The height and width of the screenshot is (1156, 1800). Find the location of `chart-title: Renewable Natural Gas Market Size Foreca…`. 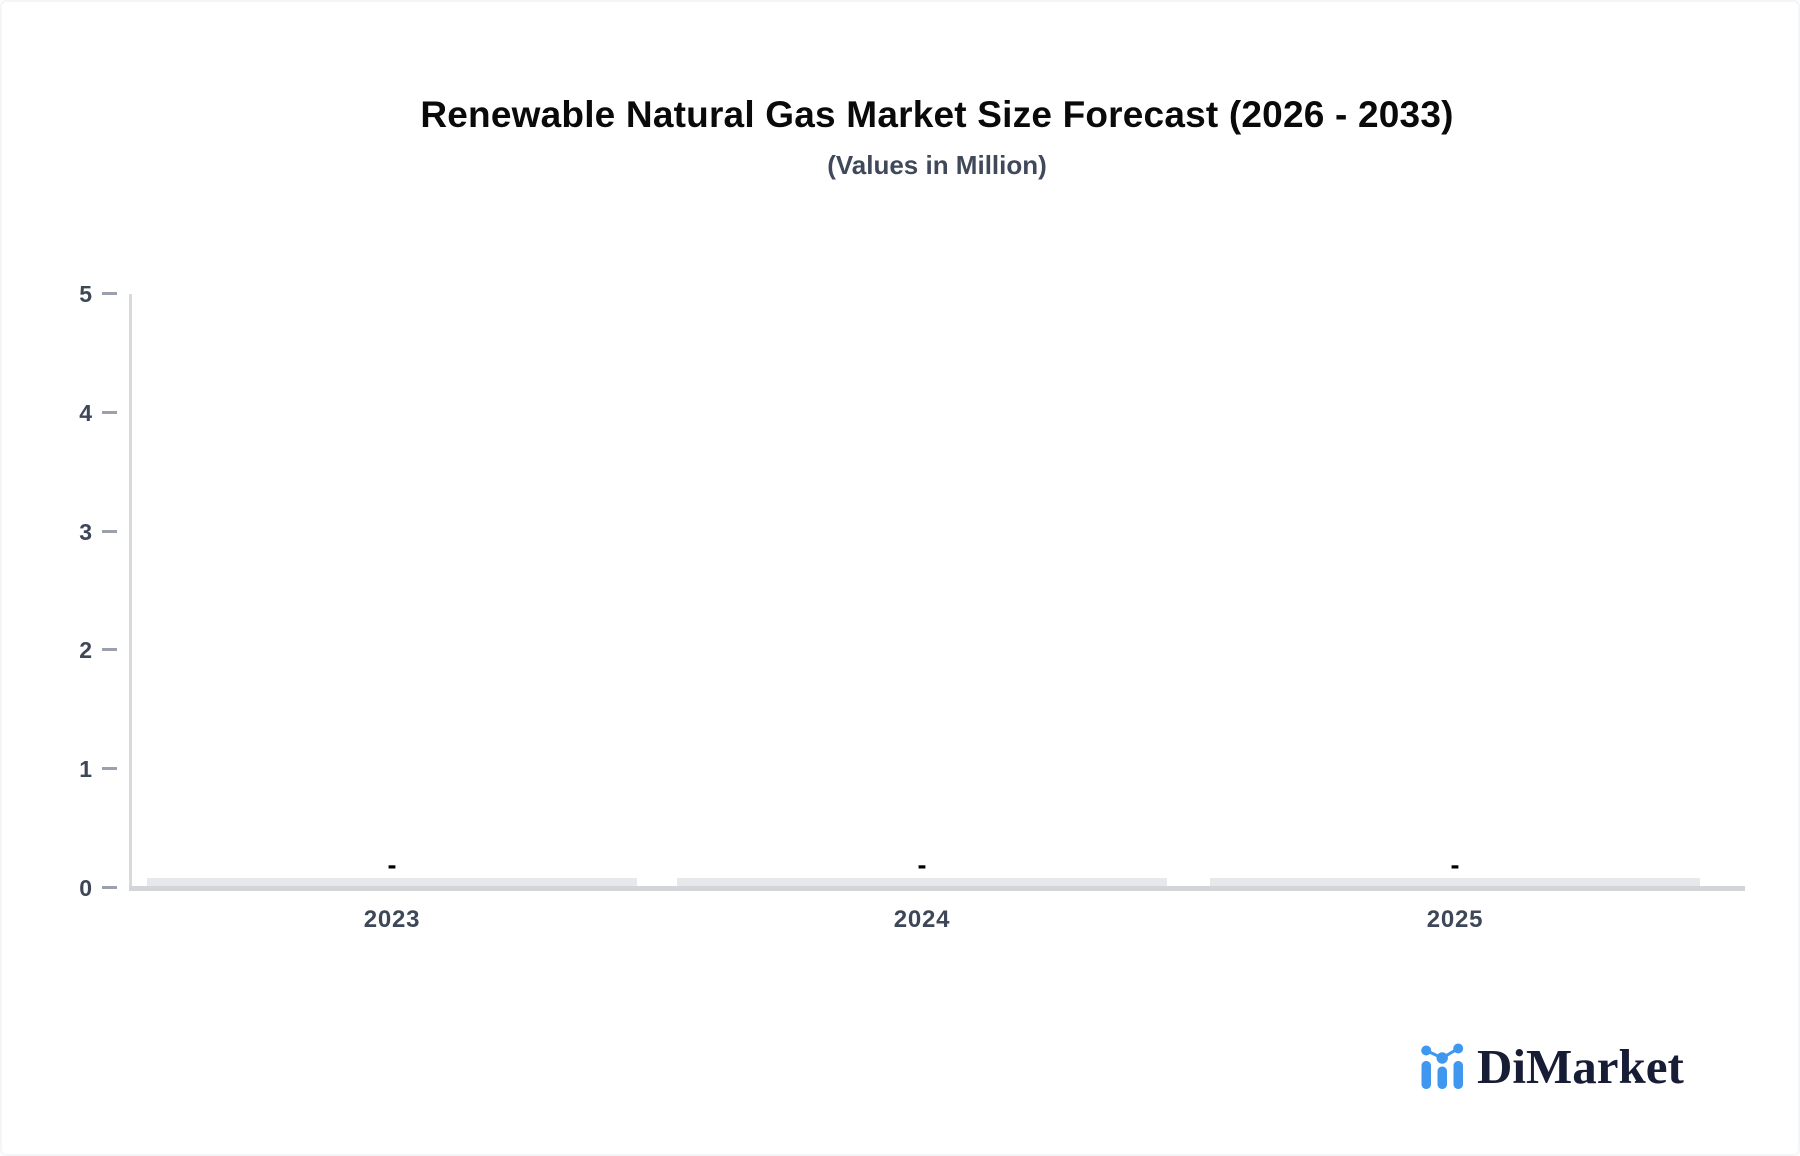

chart-title: Renewable Natural Gas Market Size Foreca… is located at coordinates (937, 114).